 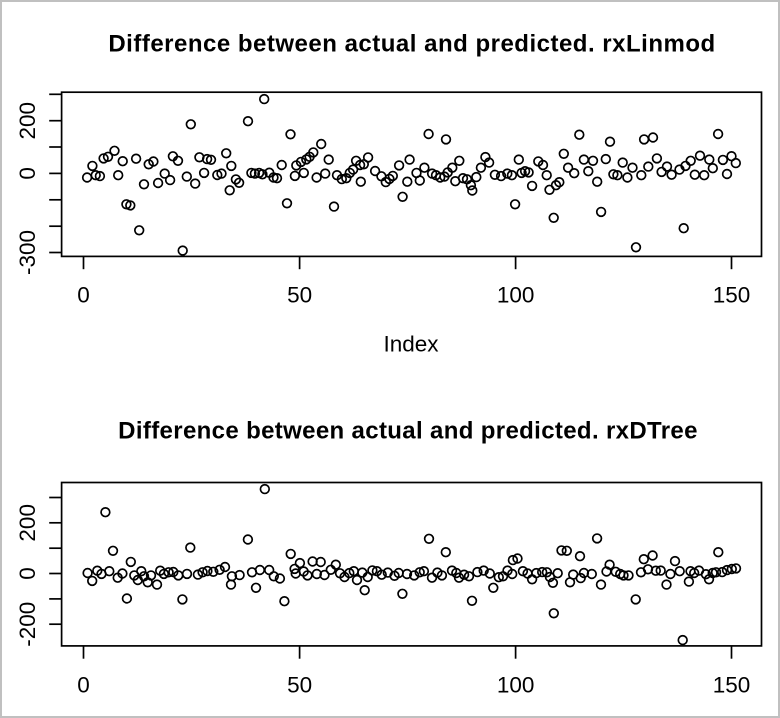 What do you see at coordinates (411, 344) in the screenshot?
I see `svg-text: Index` at bounding box center [411, 344].